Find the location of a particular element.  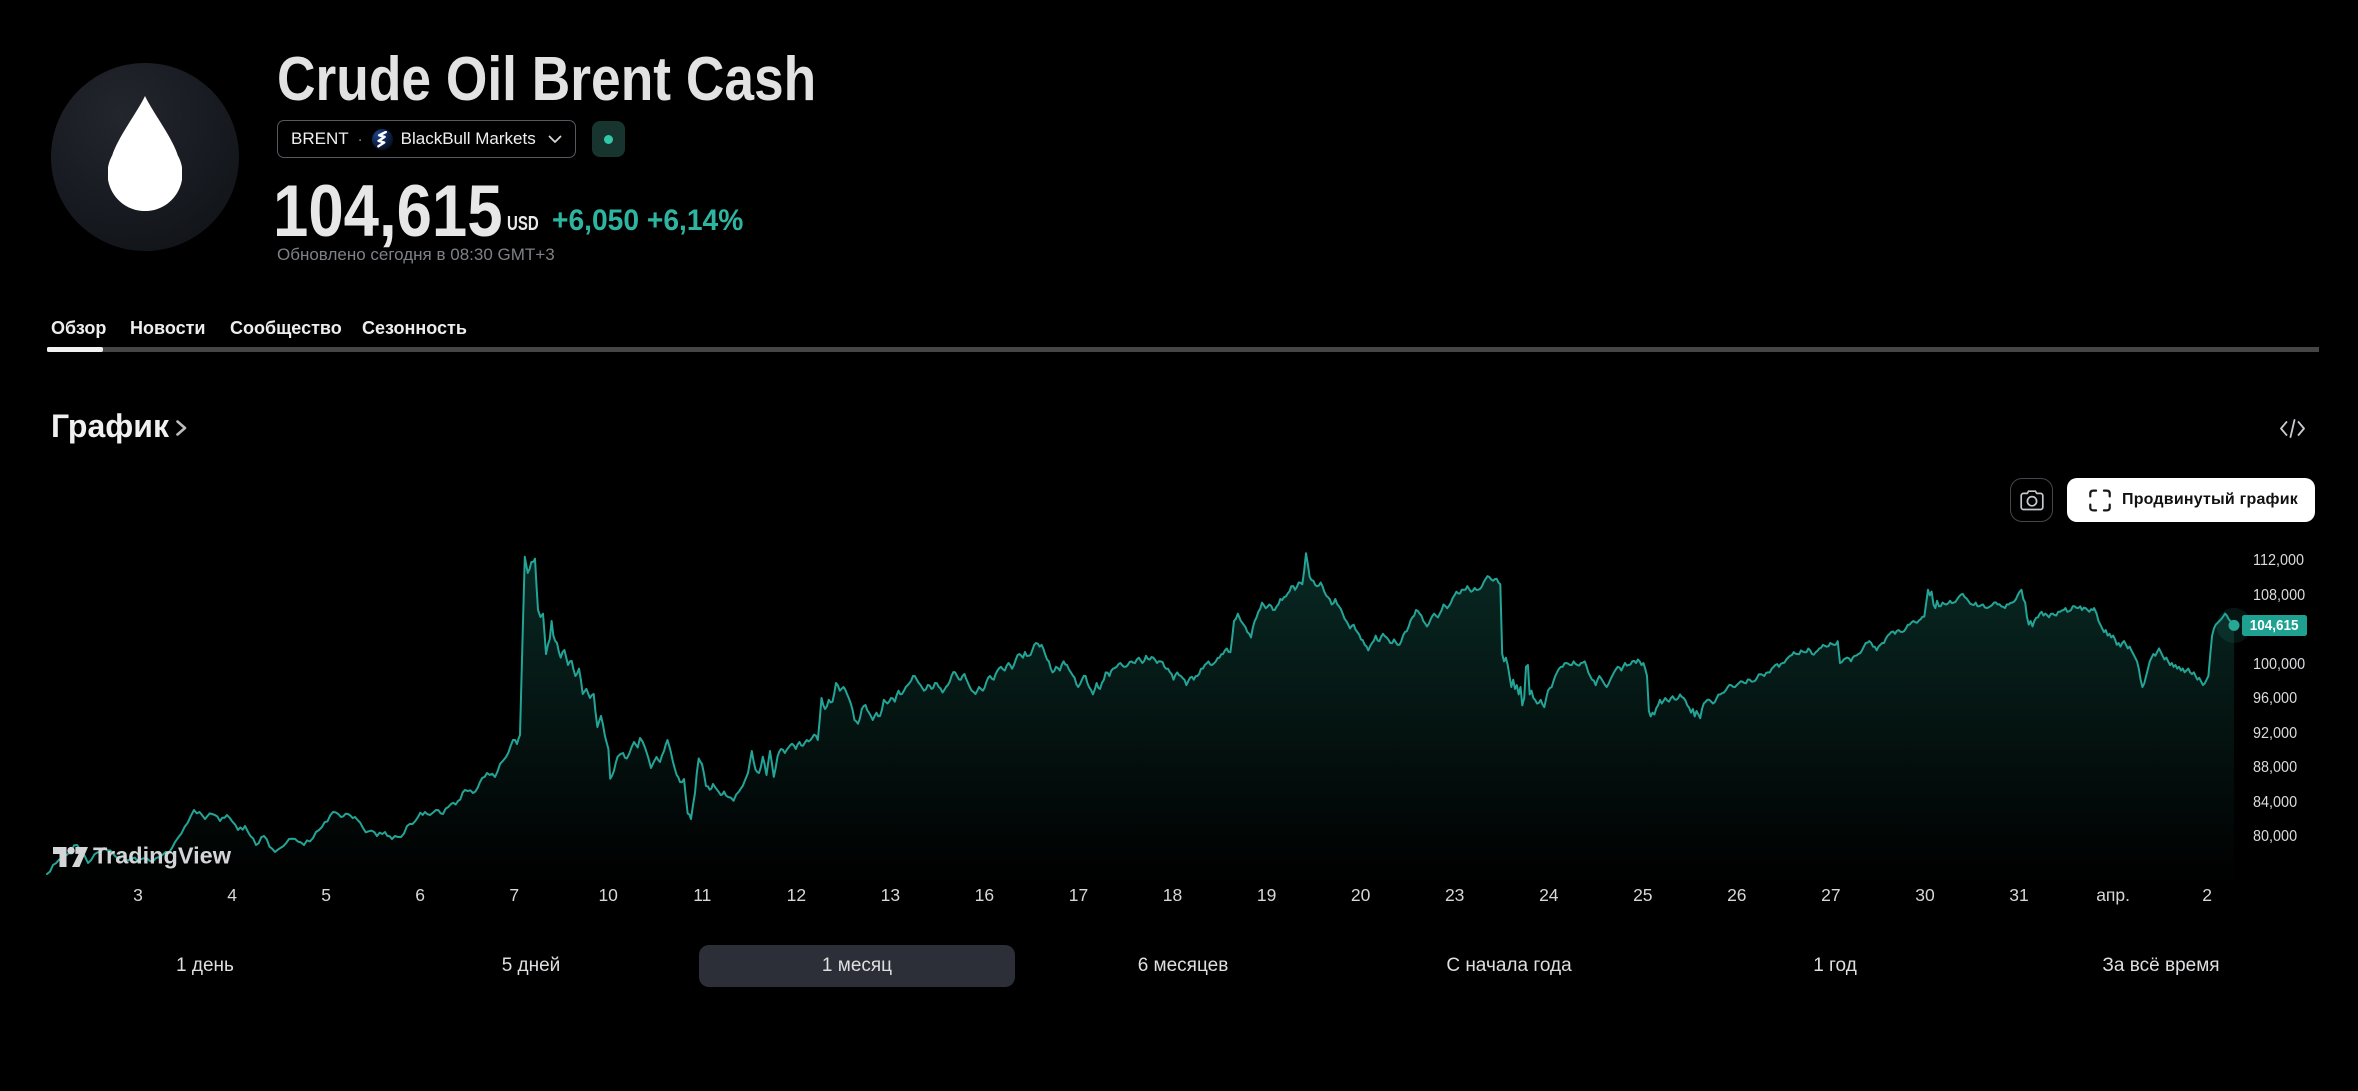

svg-text: TradingView is located at coordinates (162, 855).